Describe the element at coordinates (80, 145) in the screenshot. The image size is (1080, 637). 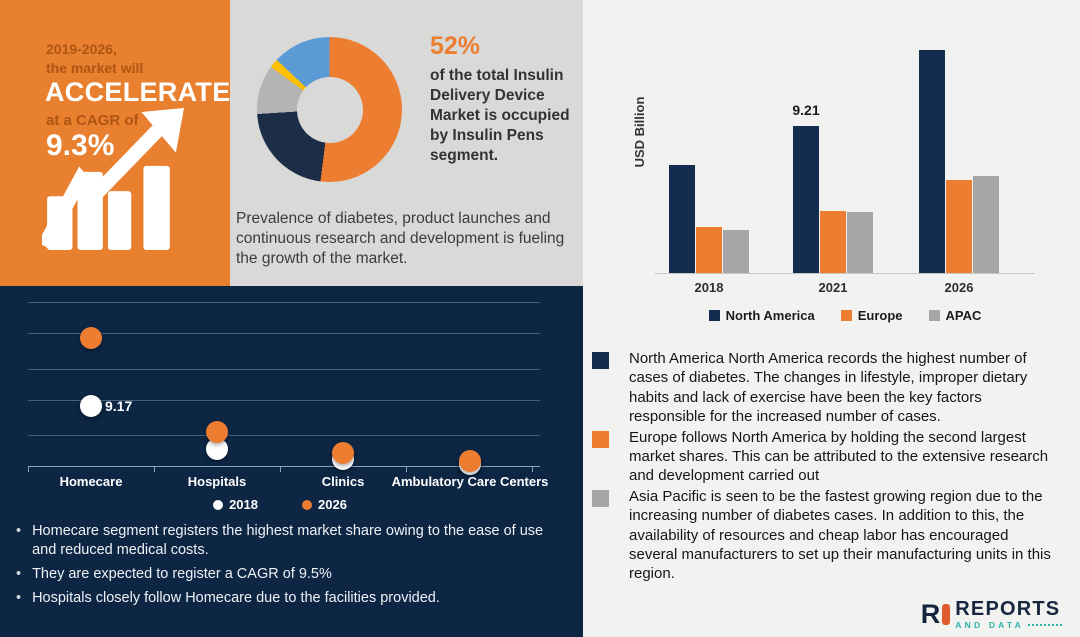
I see `cagr-value: 9.3%` at that location.